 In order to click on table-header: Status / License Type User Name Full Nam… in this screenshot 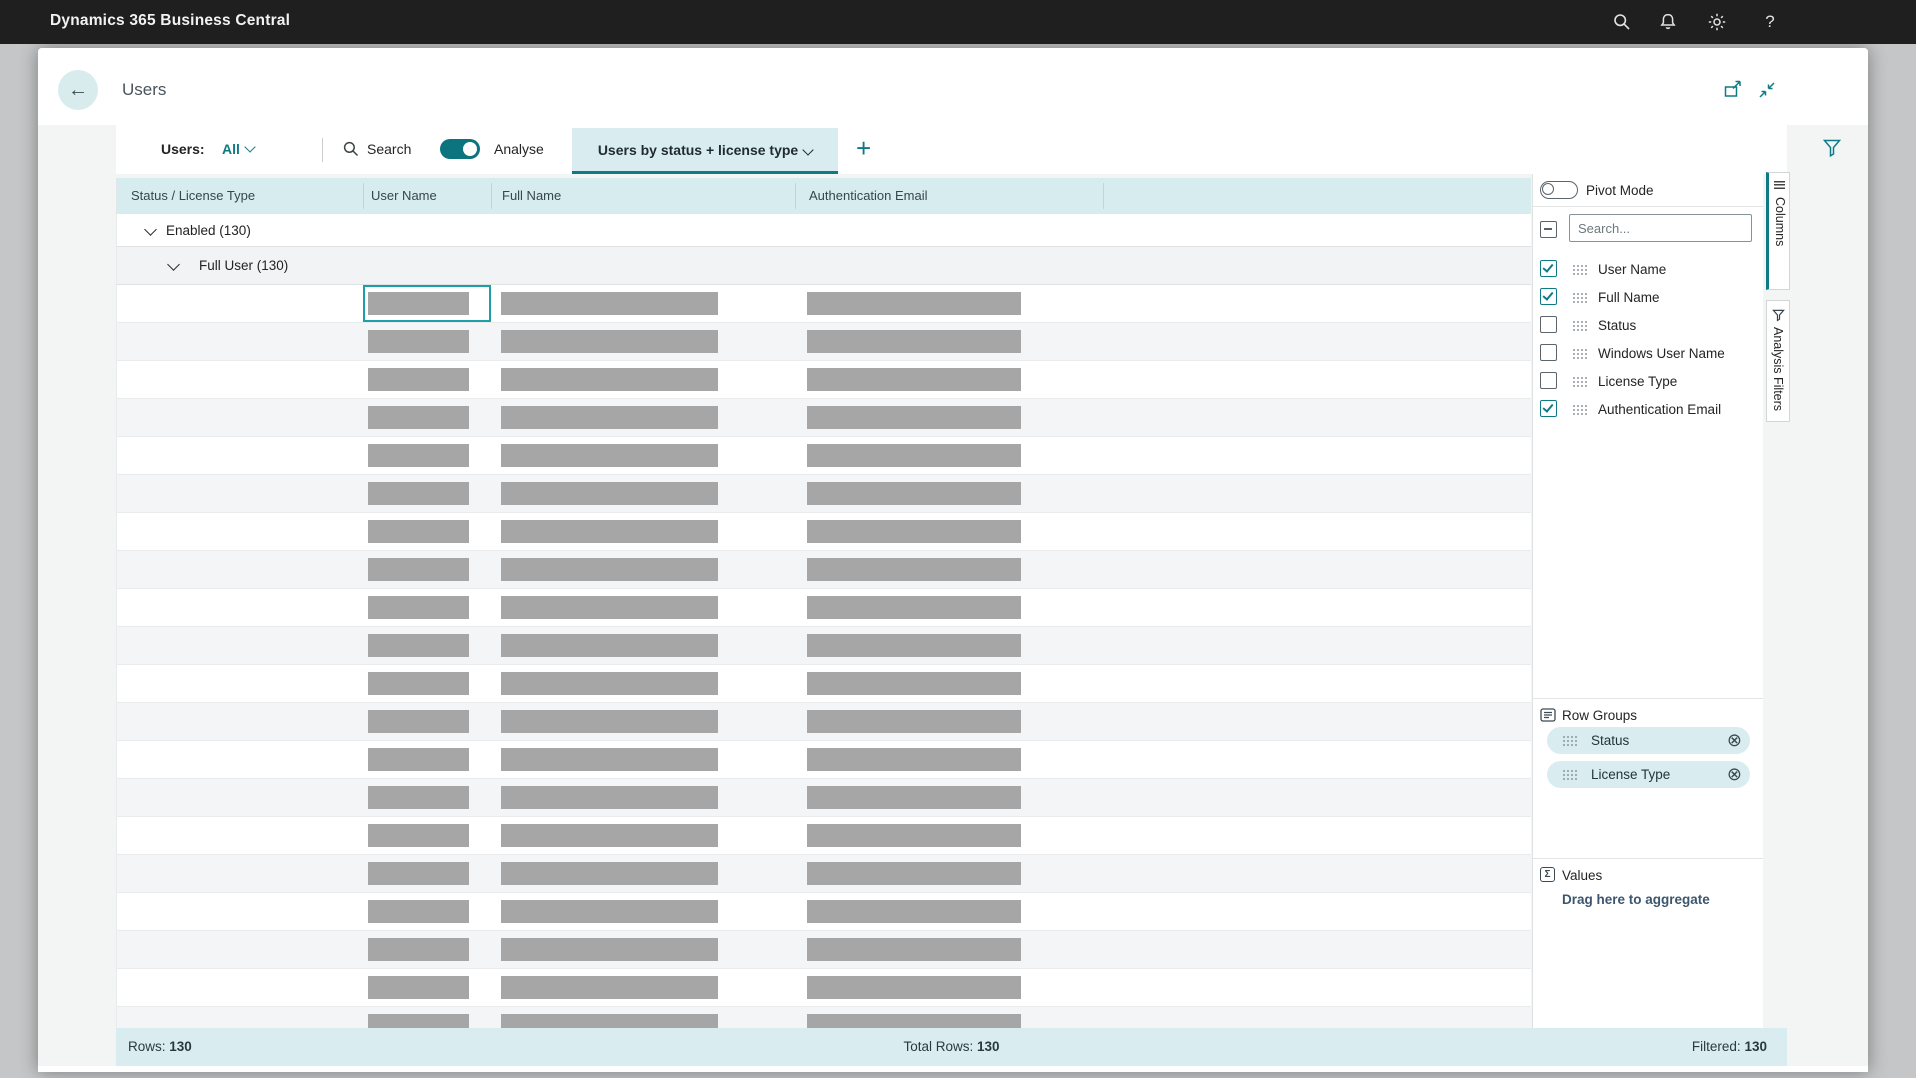, I will do `click(823, 196)`.